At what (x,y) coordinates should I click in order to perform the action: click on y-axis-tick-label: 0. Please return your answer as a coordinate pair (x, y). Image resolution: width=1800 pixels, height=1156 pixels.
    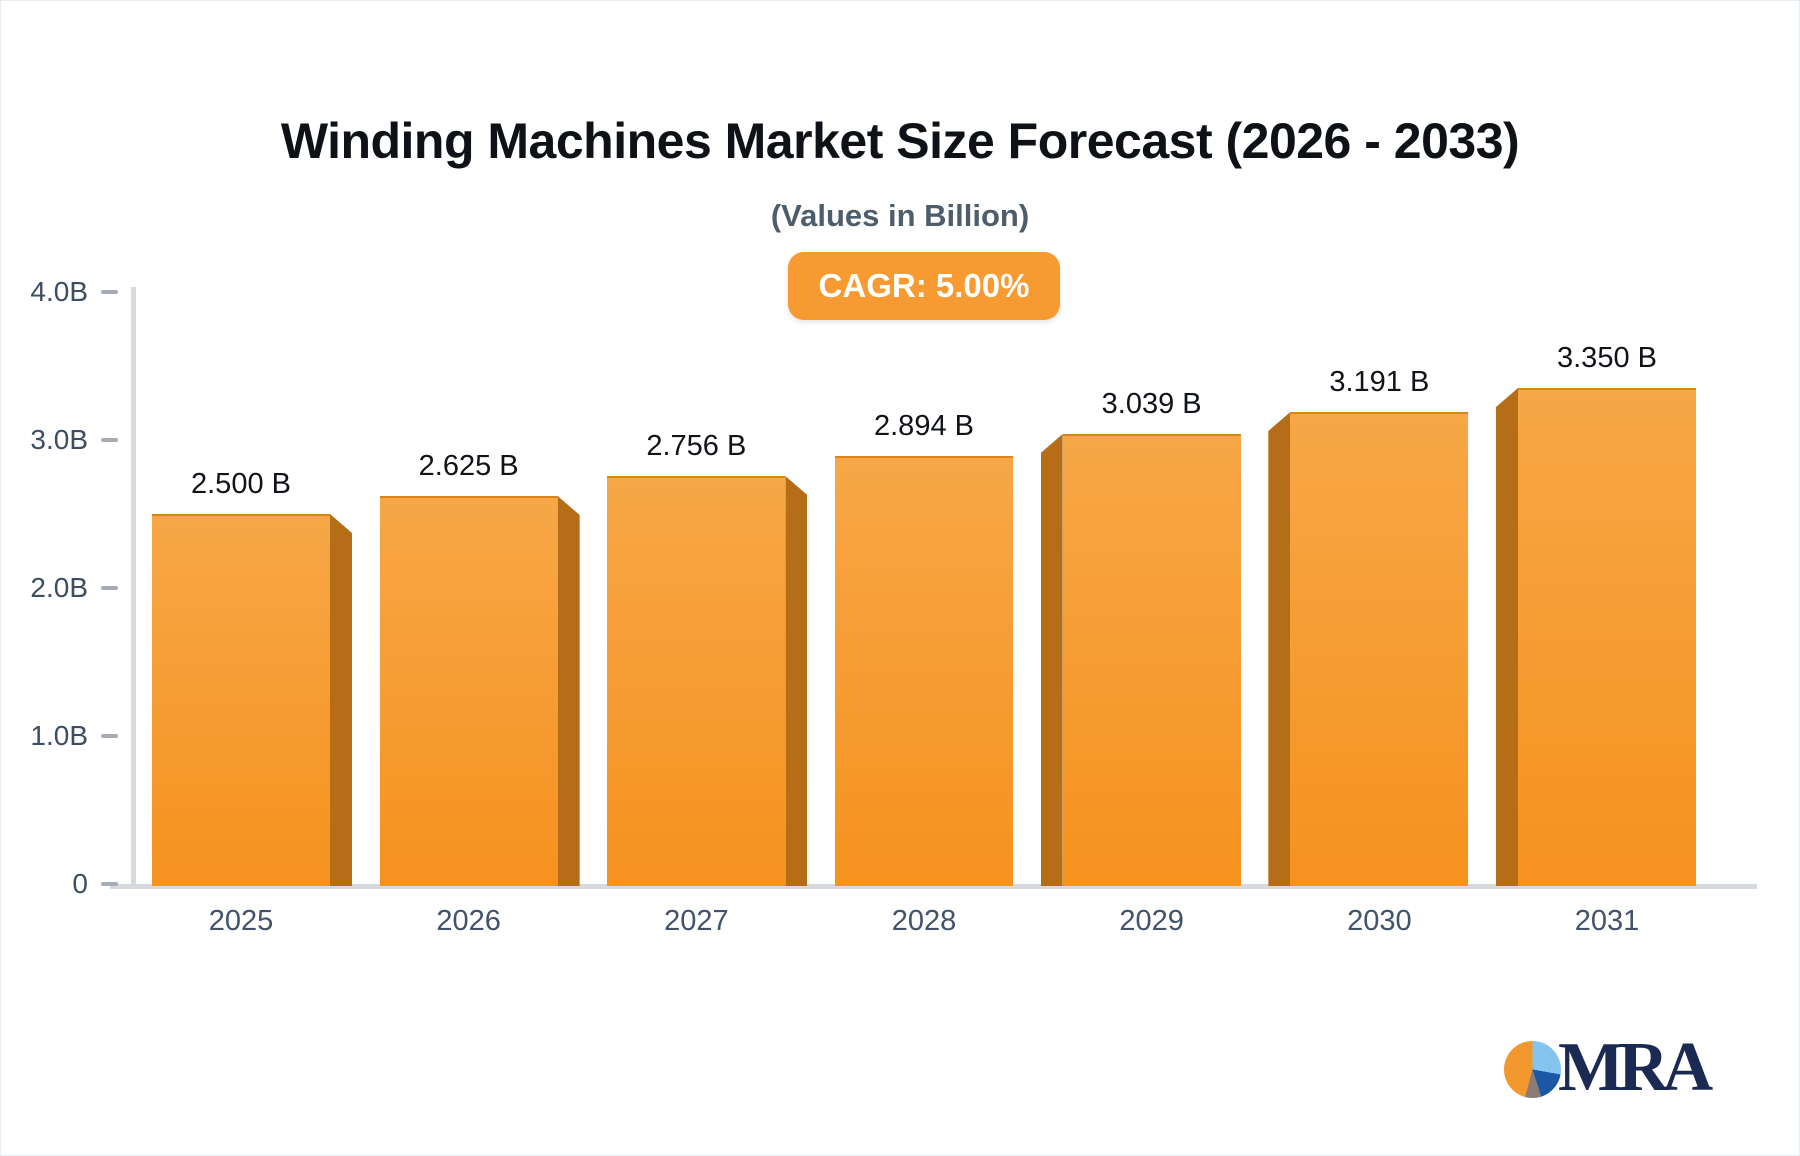
    Looking at the image, I should click on (80, 883).